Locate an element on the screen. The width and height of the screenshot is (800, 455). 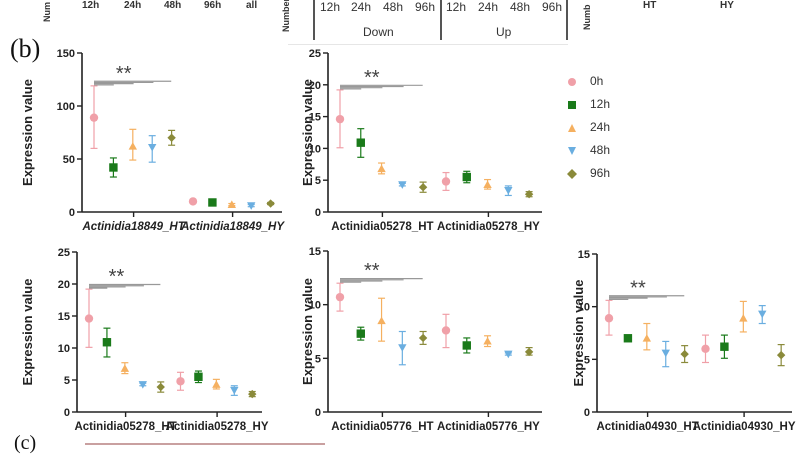
legend-item-24h: 24h is located at coordinates (589, 127).